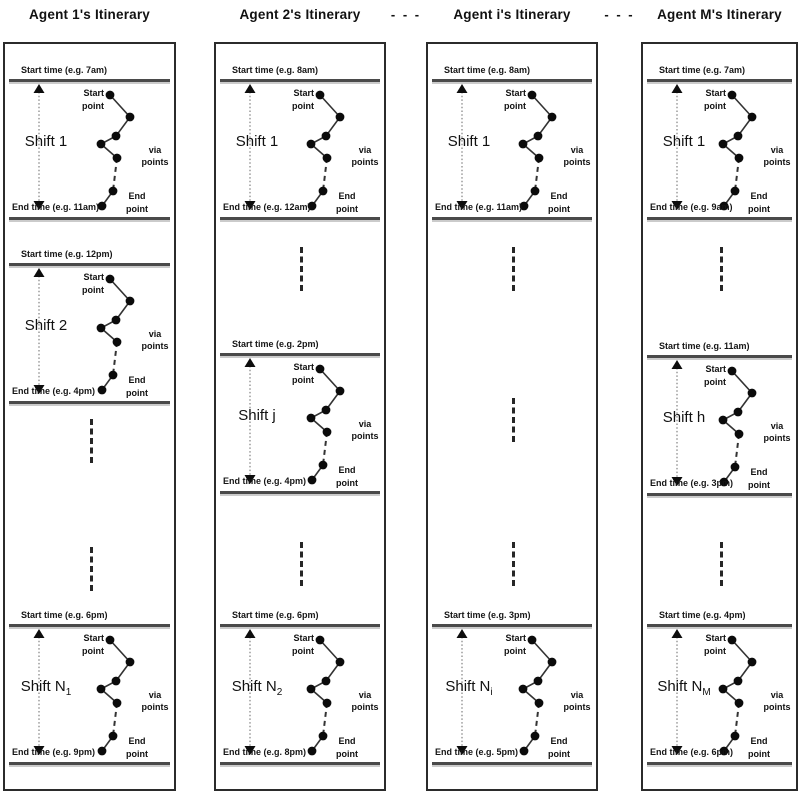 The image size is (800, 800). Describe the element at coordinates (479, 207) in the screenshot. I see `end-time-label: End time (e.g. 11am)` at that location.